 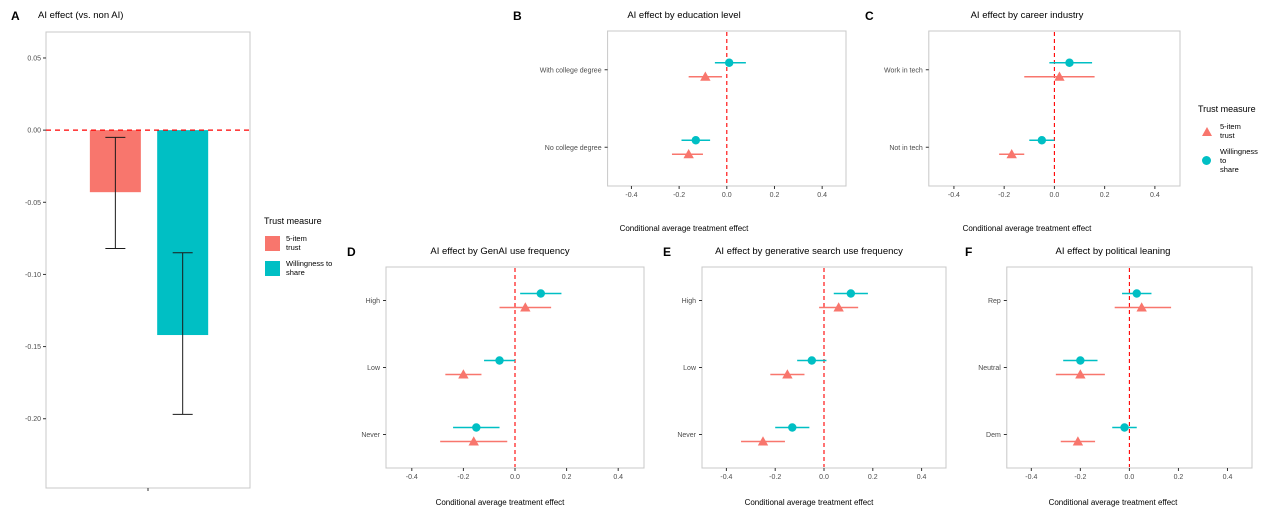 I want to click on panel-c-letter: C, so click(x=869, y=16).